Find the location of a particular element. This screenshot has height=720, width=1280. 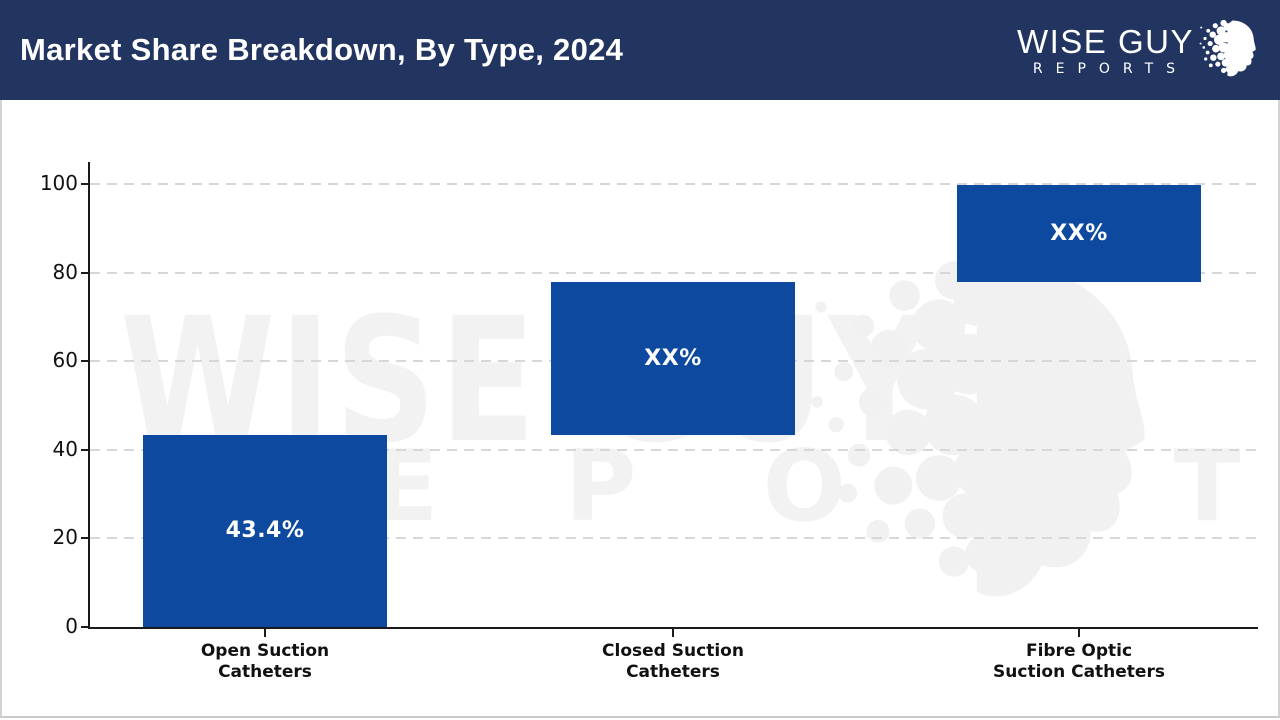

category-label-line: Closed Suction is located at coordinates (673, 651).